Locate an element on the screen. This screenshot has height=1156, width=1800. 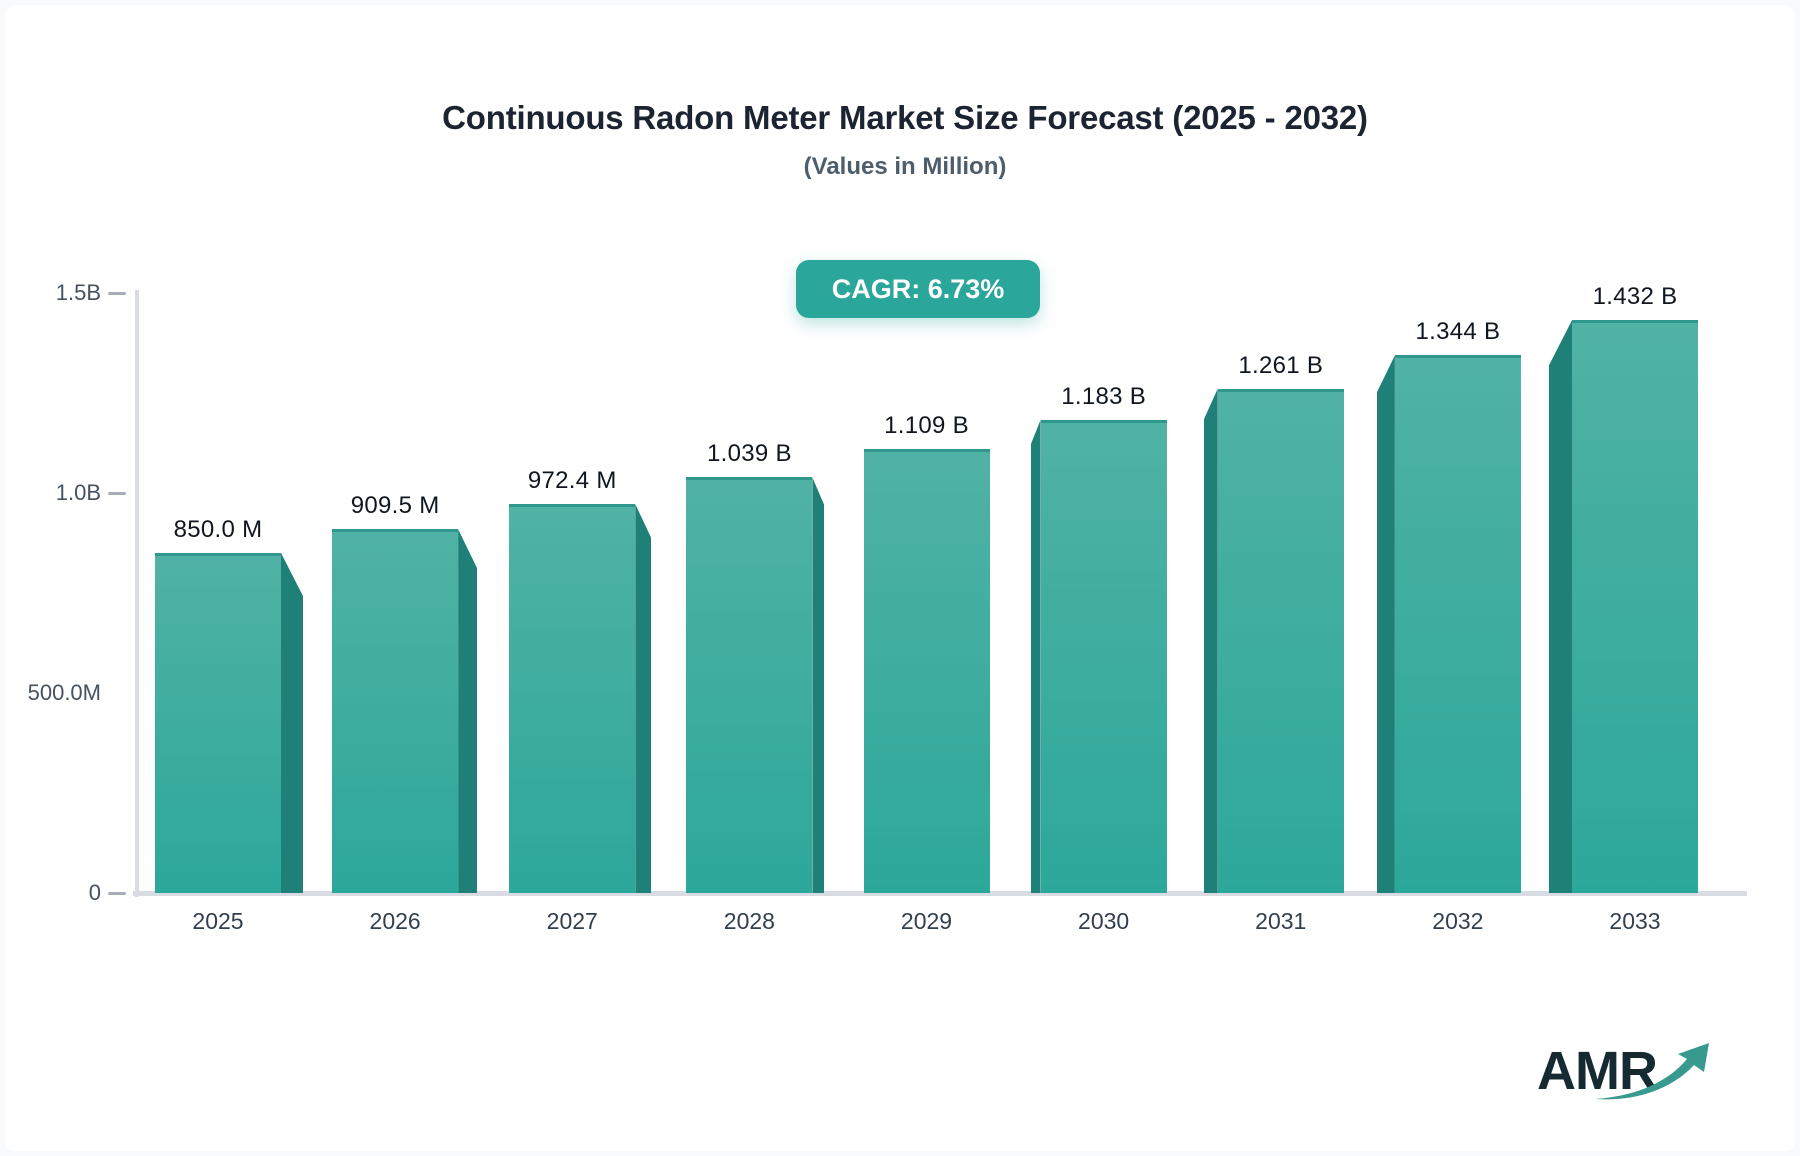
brand-logo: AMR is located at coordinates (1627, 1074).